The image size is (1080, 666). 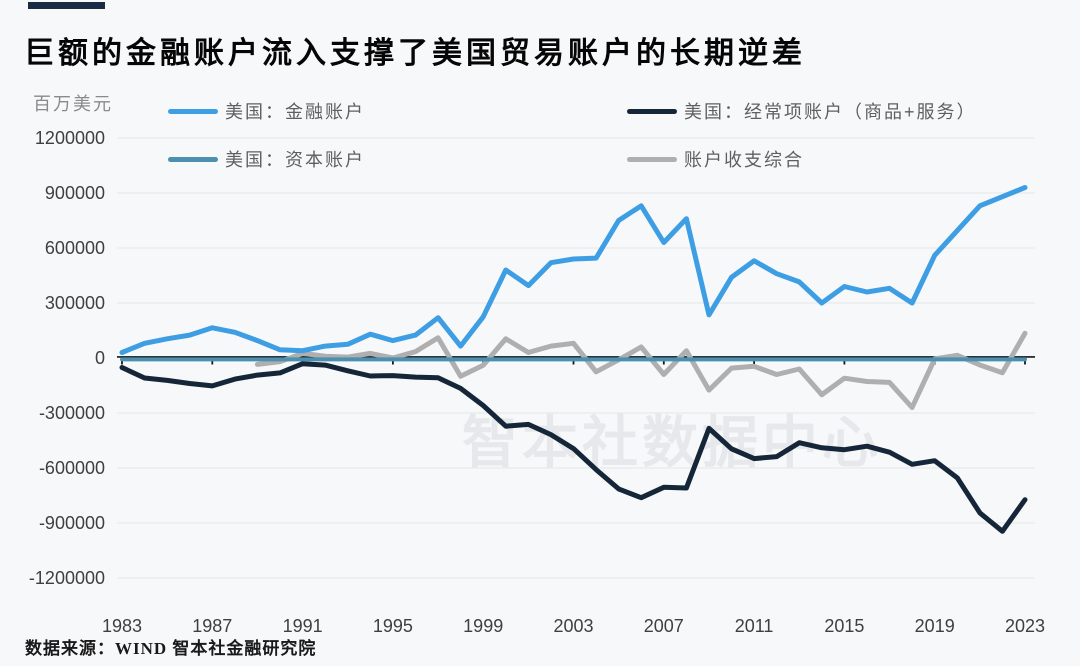 What do you see at coordinates (72, 468) in the screenshot?
I see `svg-text: -600000` at bounding box center [72, 468].